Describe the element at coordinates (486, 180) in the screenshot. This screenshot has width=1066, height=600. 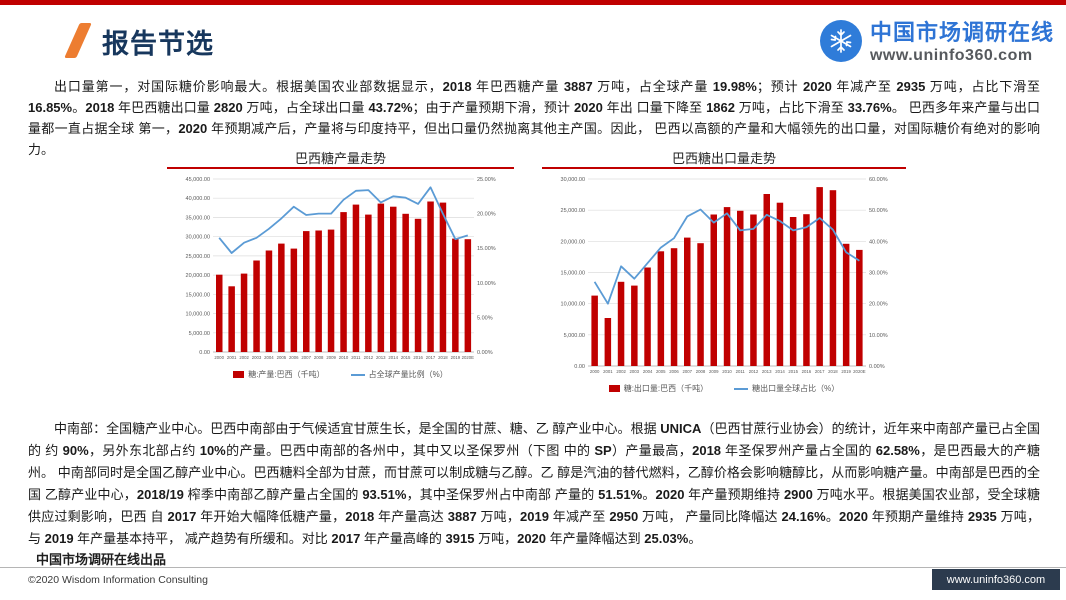
I see `svg-text: 25.00%` at that location.